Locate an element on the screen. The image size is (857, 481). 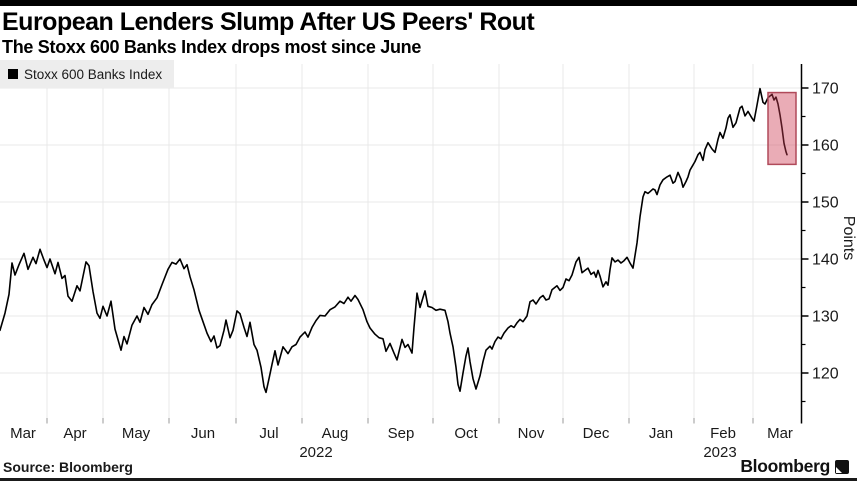
x-axis-year-label: 2023 is located at coordinates (719, 452).